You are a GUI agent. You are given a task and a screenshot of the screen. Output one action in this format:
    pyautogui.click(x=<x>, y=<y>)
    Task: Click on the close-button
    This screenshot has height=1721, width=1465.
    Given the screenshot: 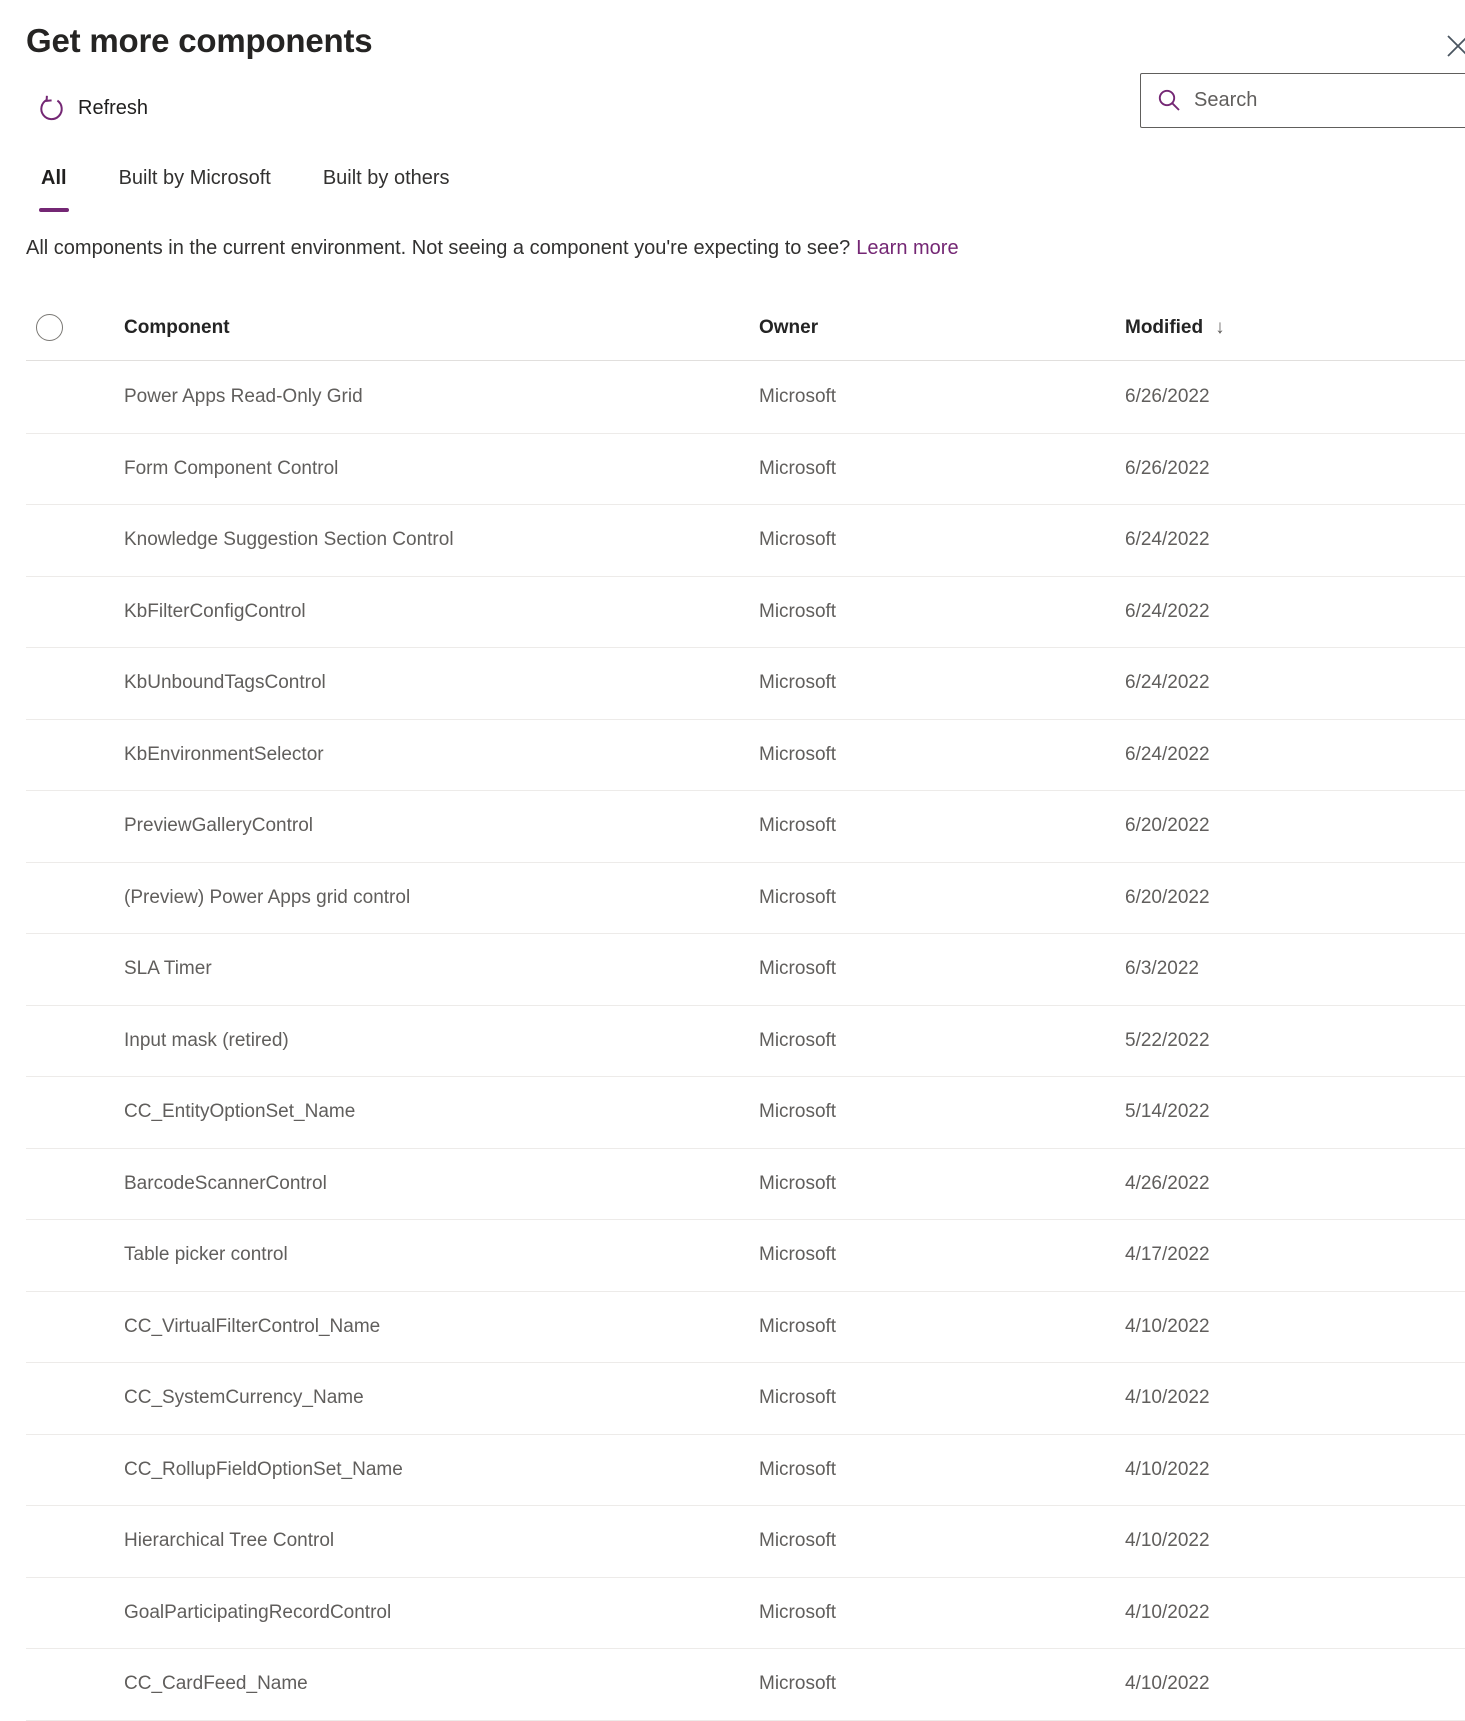 What is the action you would take?
    pyautogui.click(x=1454, y=46)
    